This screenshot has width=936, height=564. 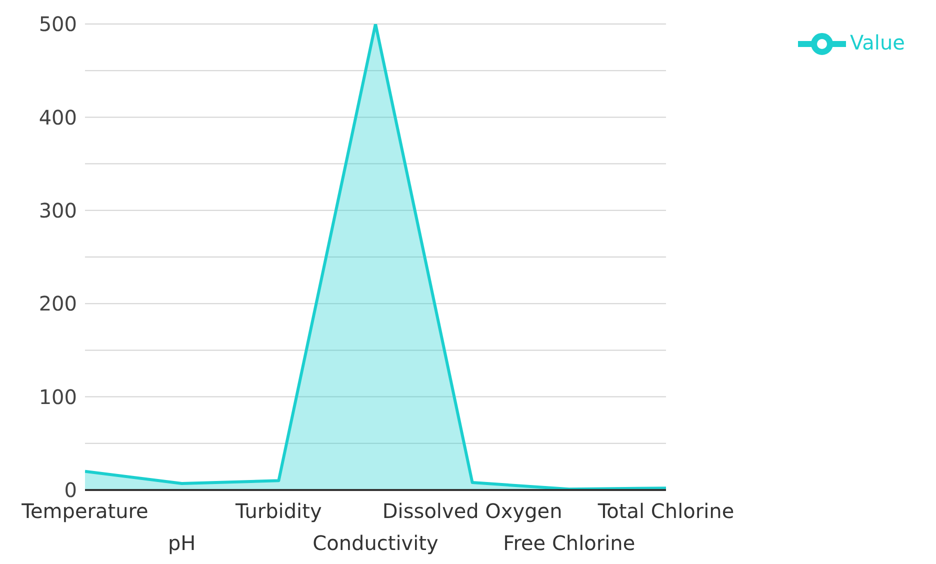 What do you see at coordinates (57, 24) in the screenshot?
I see `y-tick-label: 500` at bounding box center [57, 24].